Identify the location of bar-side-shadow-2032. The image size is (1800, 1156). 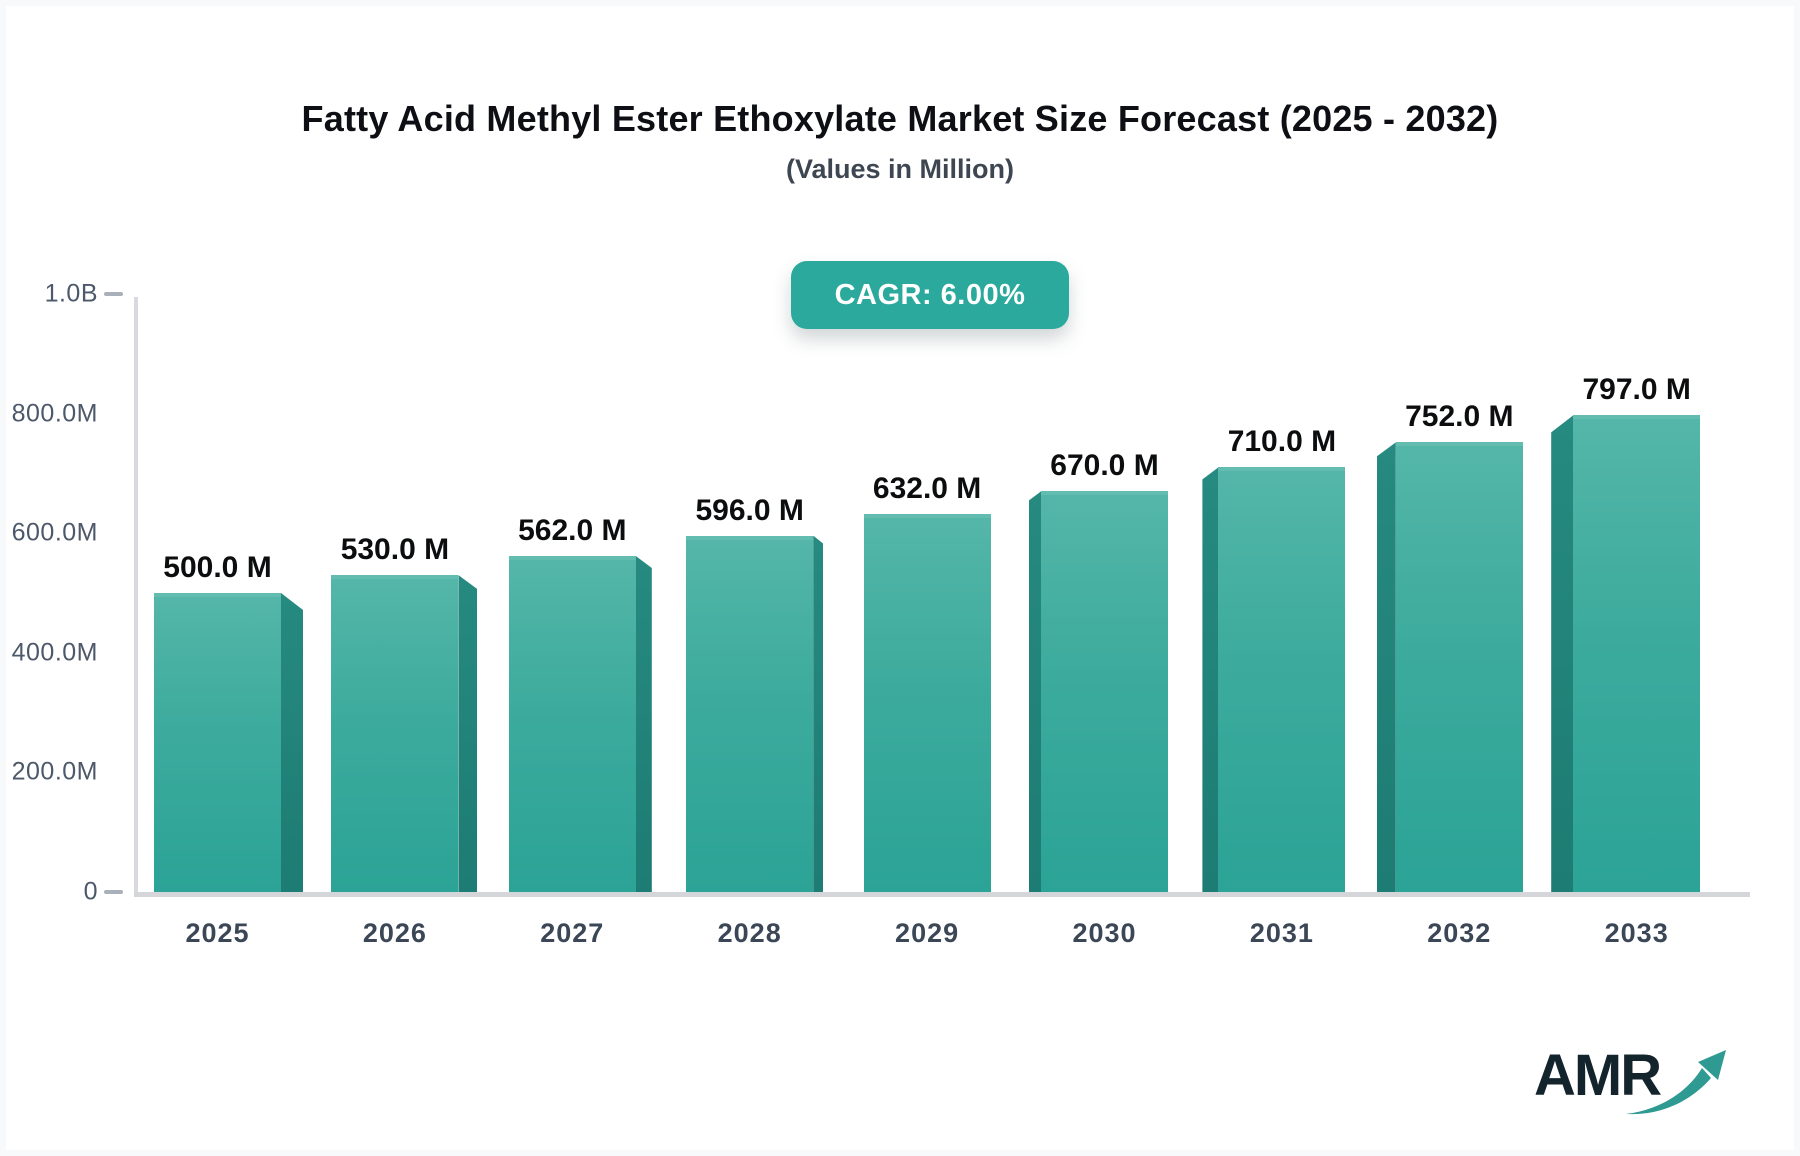
(1386, 667).